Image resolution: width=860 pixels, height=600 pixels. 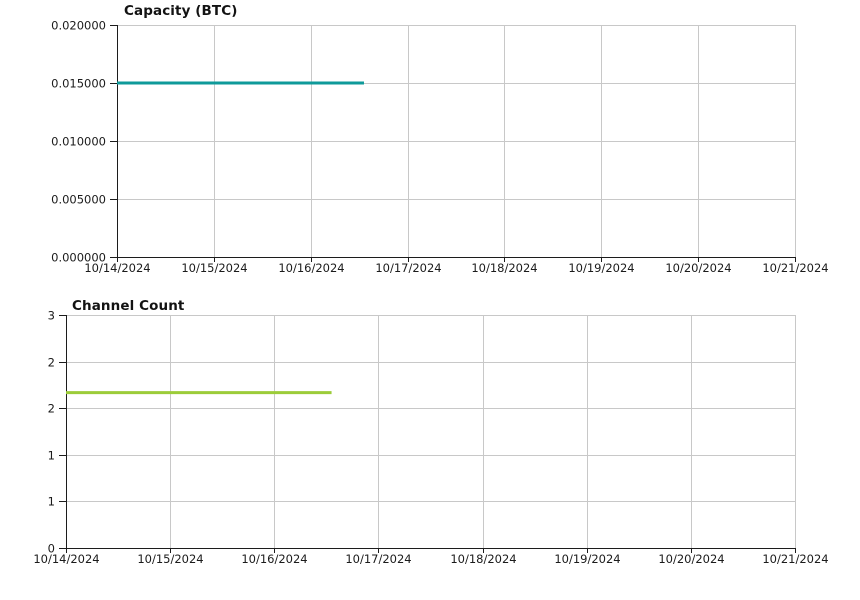 What do you see at coordinates (78, 26) in the screenshot?
I see `y-axis-tick-label: 0.020000` at bounding box center [78, 26].